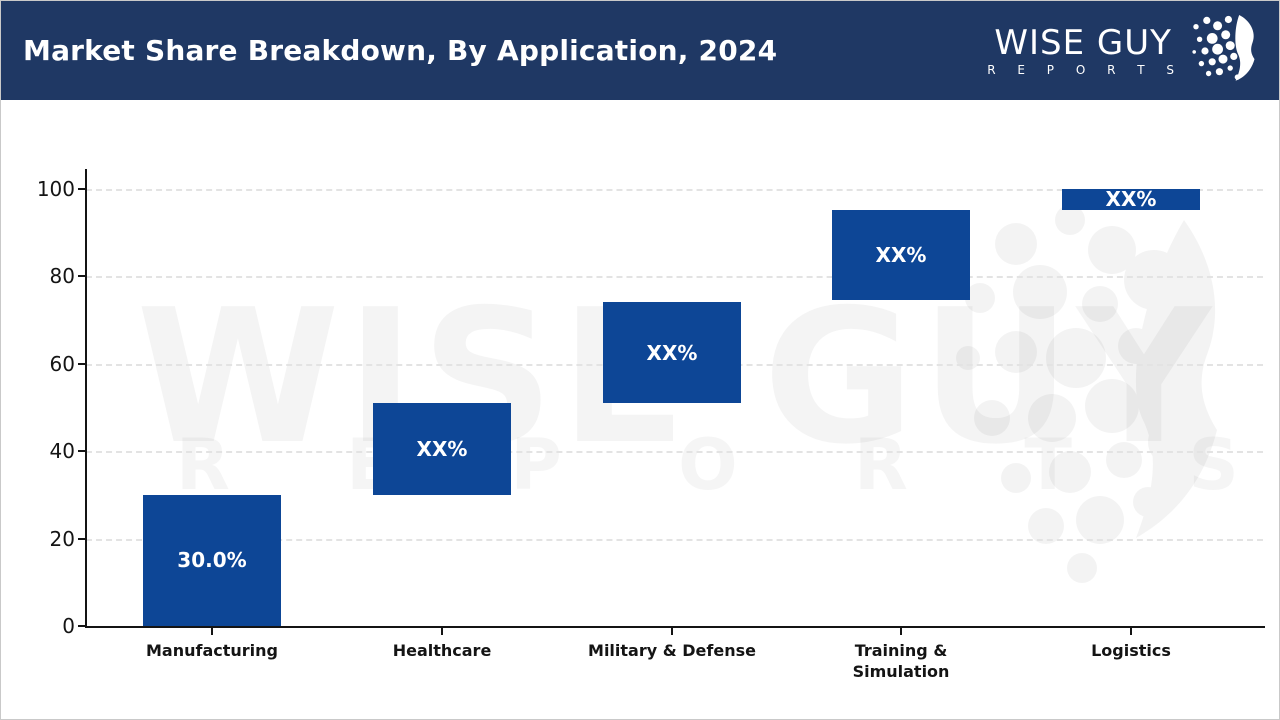  I want to click on x-axis-label-healthcare: Healthcare, so click(442, 650).